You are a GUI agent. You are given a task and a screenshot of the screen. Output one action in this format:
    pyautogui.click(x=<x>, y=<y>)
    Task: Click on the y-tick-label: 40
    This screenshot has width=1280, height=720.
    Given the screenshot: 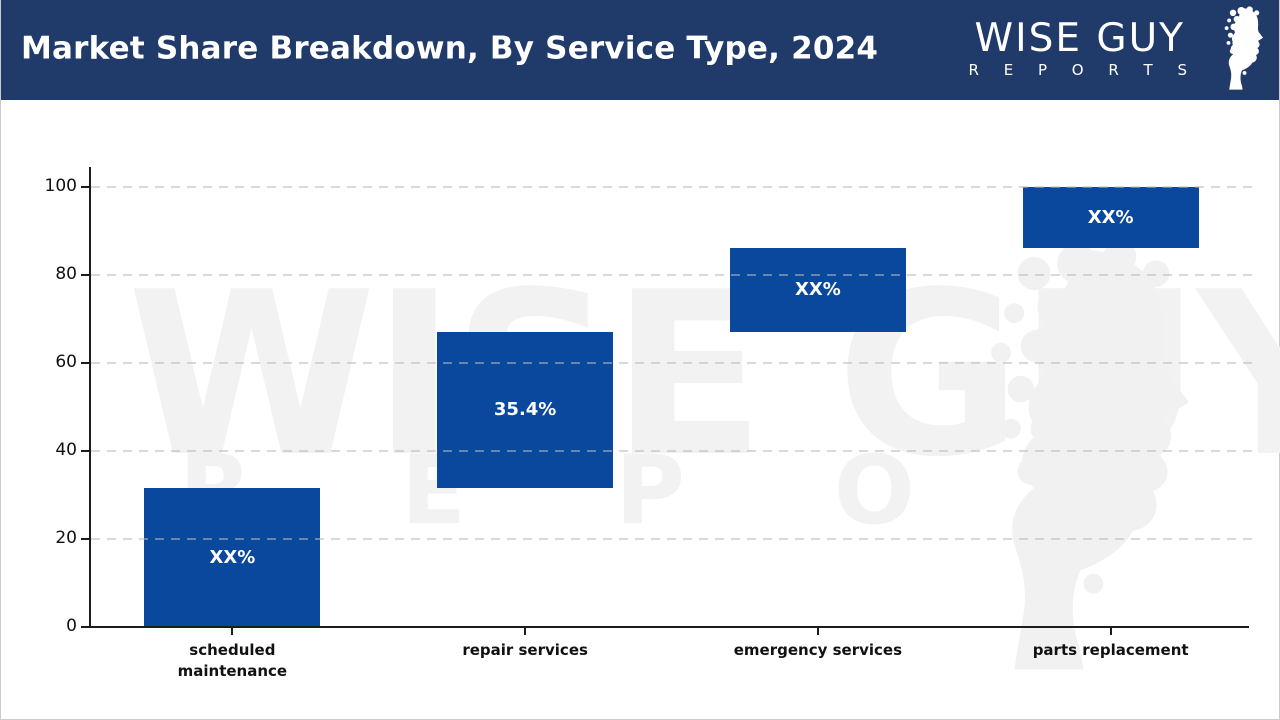 What is the action you would take?
    pyautogui.click(x=66, y=450)
    